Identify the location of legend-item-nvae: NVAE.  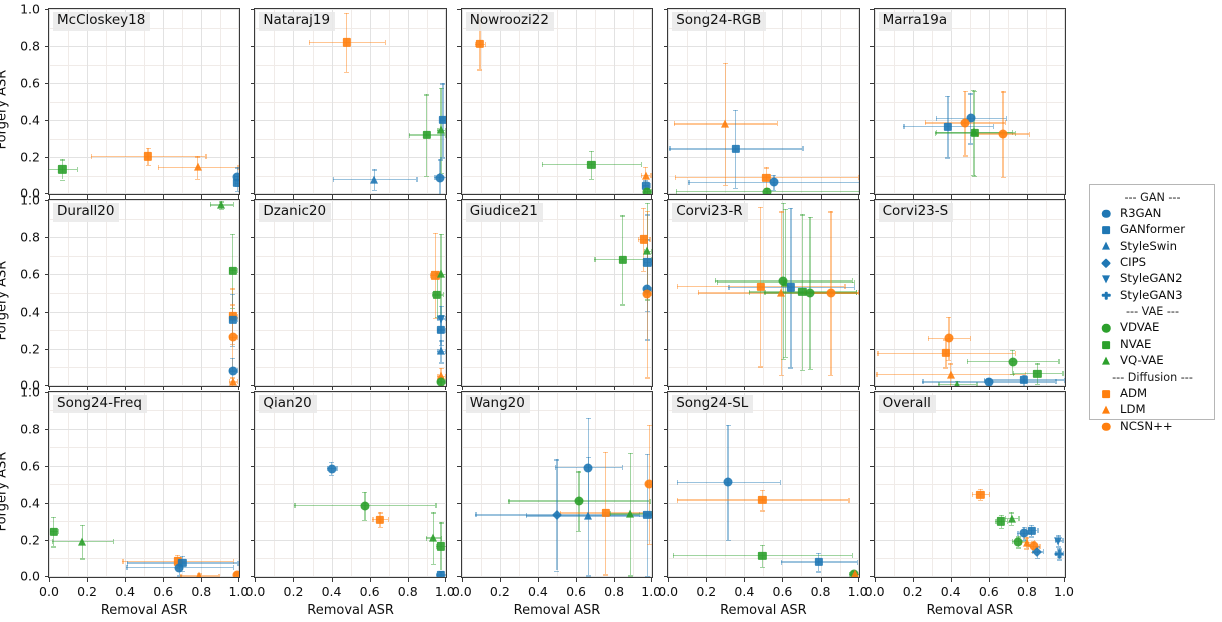
(1152, 345).